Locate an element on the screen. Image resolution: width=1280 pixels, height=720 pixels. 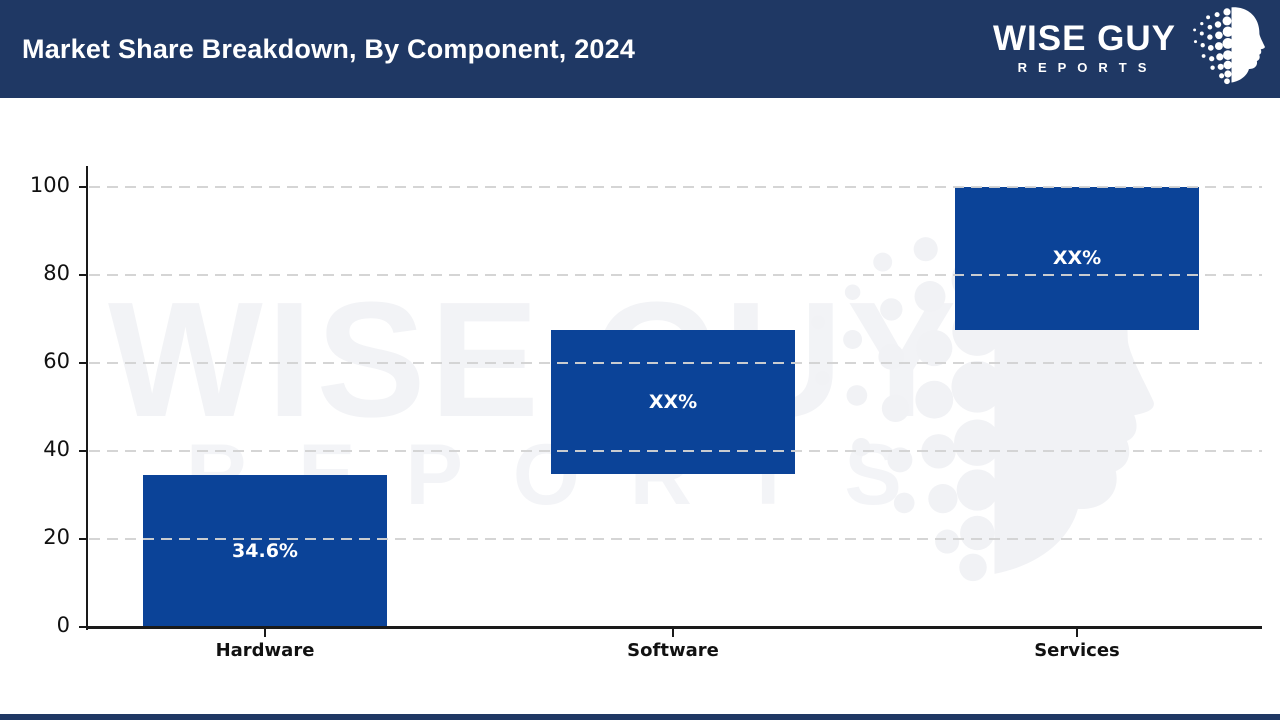
y-tick-label-20: 20 is located at coordinates (56, 537).